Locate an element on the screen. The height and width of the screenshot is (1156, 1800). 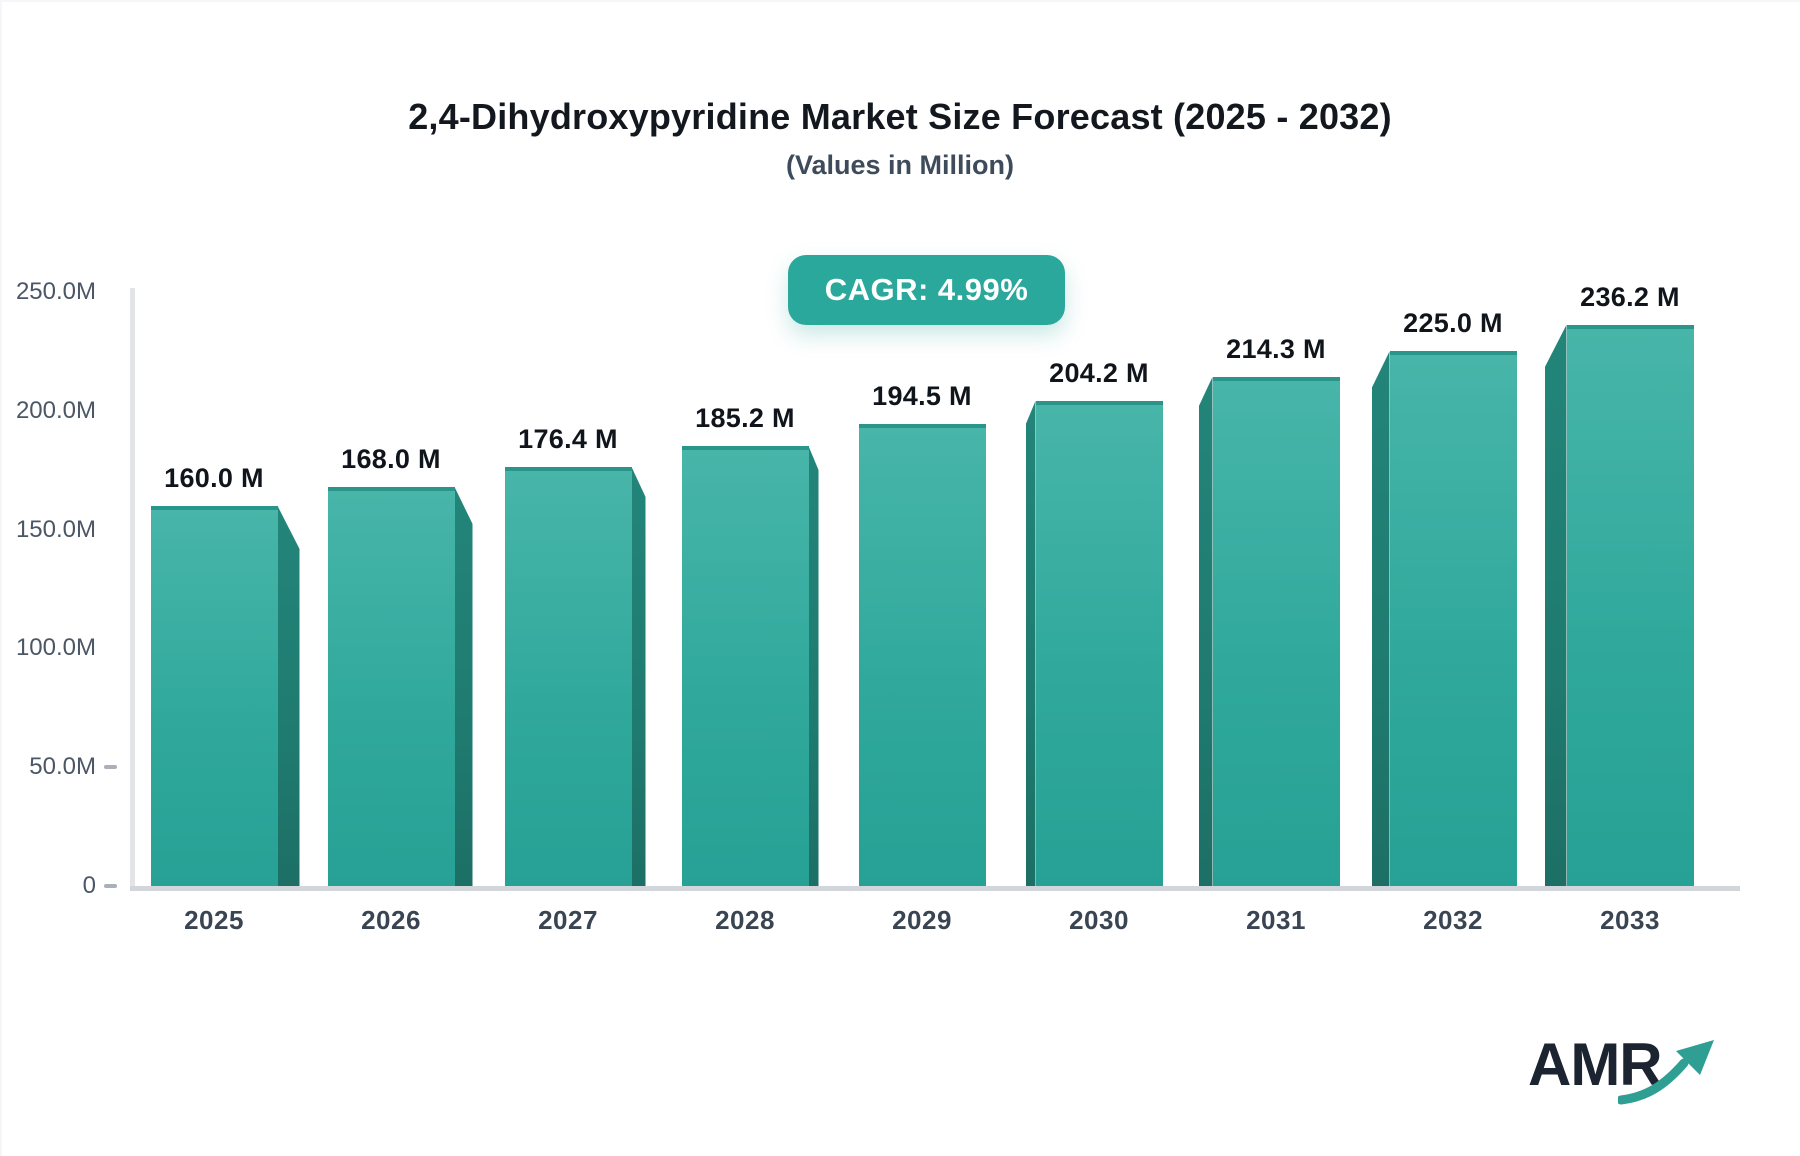
y-axis-label-150: 150.0M is located at coordinates (55, 529).